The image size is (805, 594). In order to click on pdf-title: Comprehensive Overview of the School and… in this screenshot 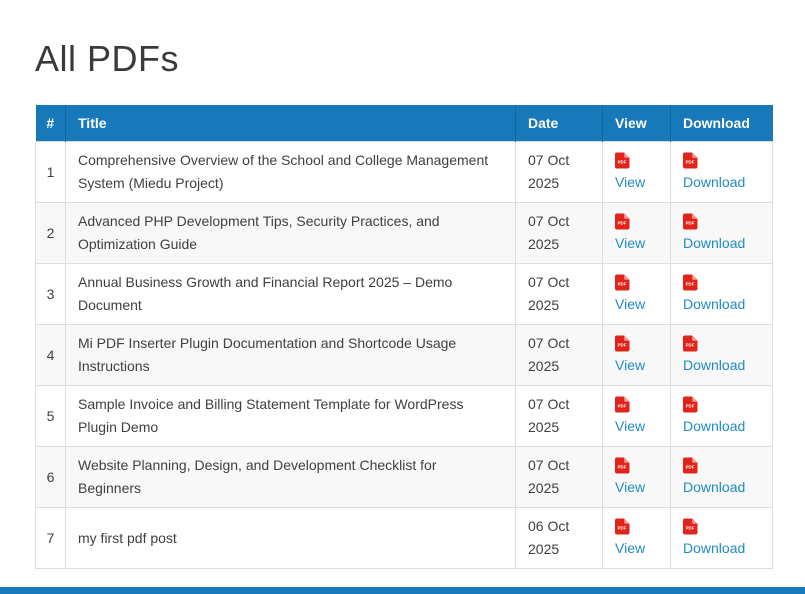, I will do `click(290, 172)`.